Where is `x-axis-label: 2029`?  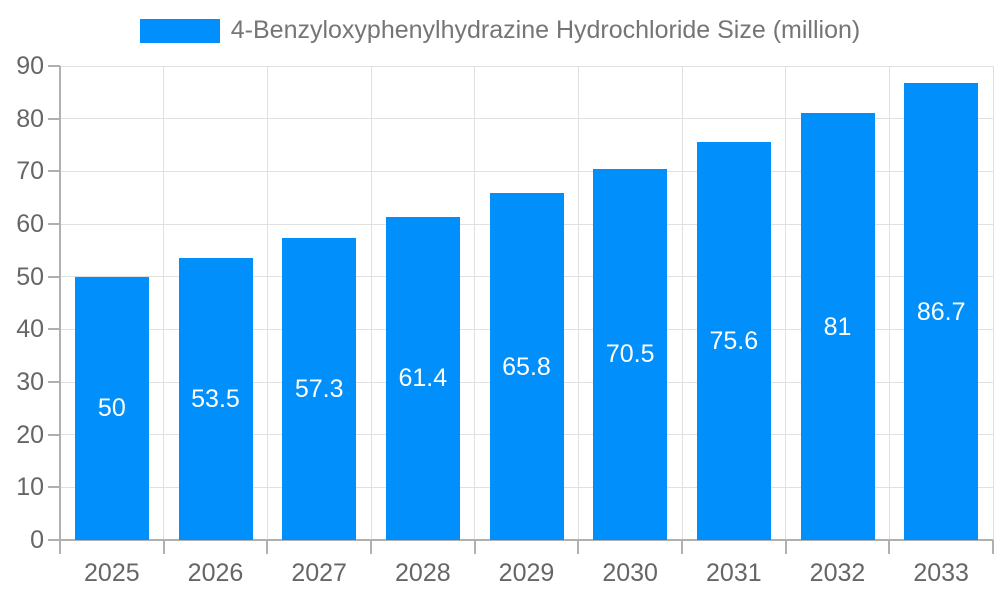
x-axis-label: 2029 is located at coordinates (526, 573).